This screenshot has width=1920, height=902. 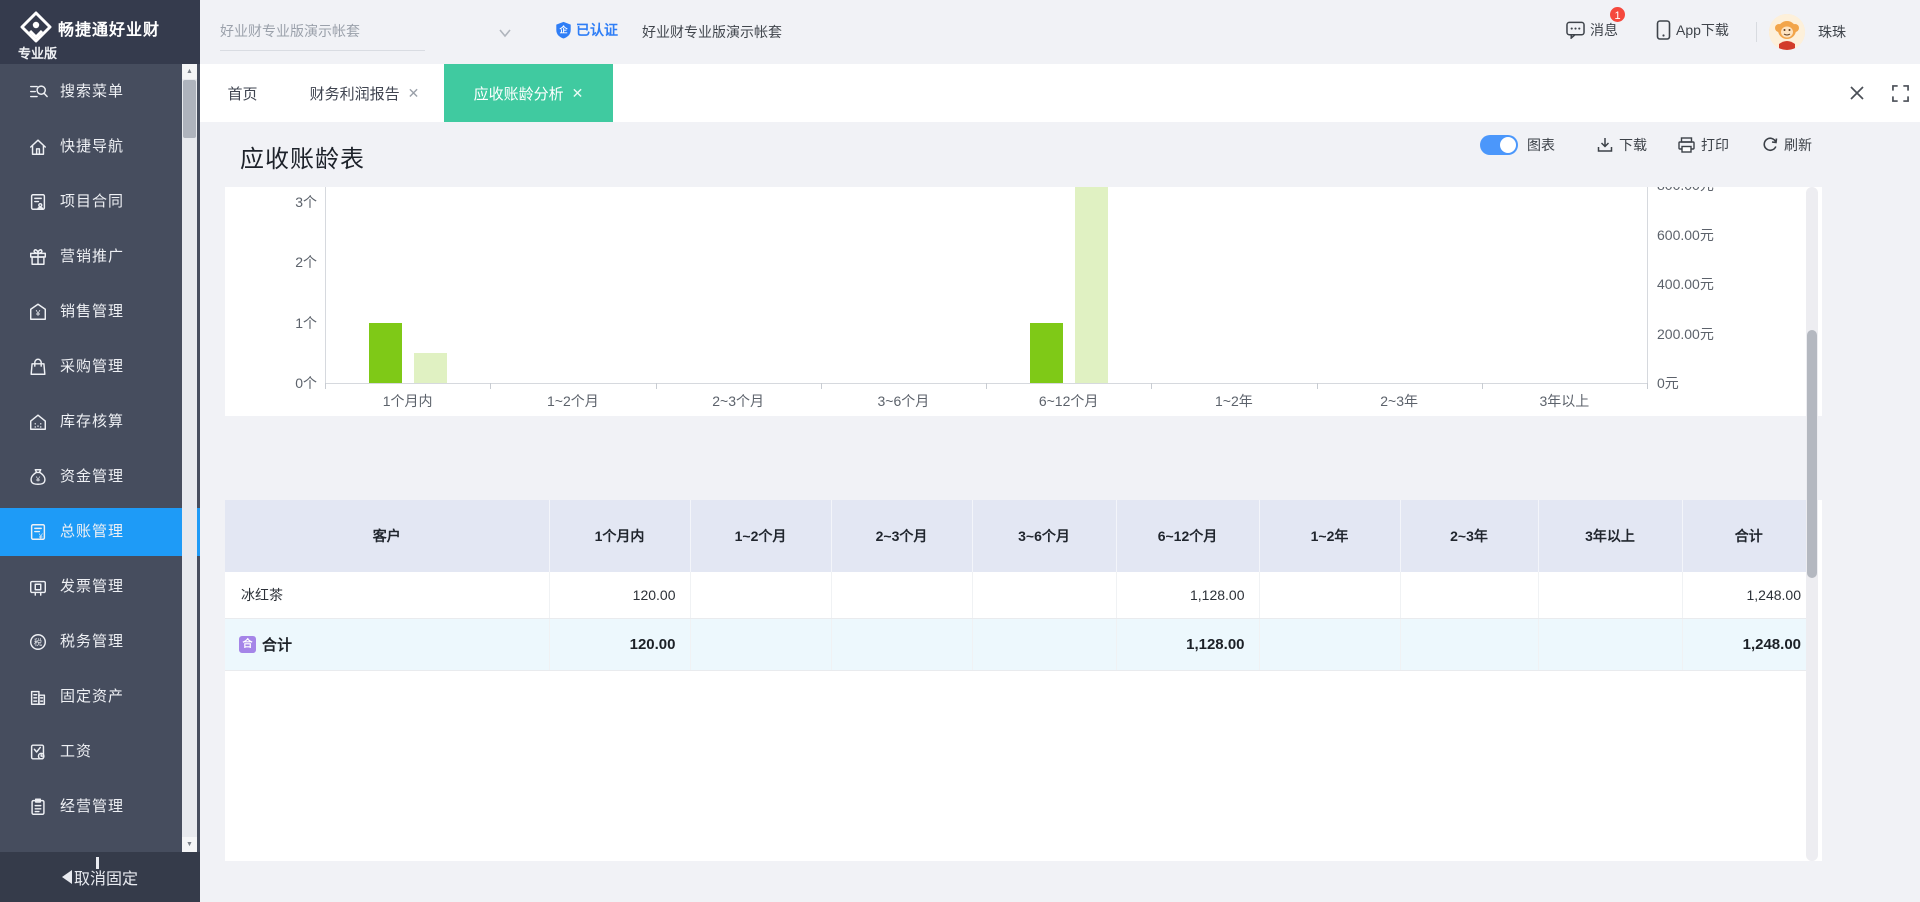 What do you see at coordinates (387, 536) in the screenshot?
I see `column-header: 客户` at bounding box center [387, 536].